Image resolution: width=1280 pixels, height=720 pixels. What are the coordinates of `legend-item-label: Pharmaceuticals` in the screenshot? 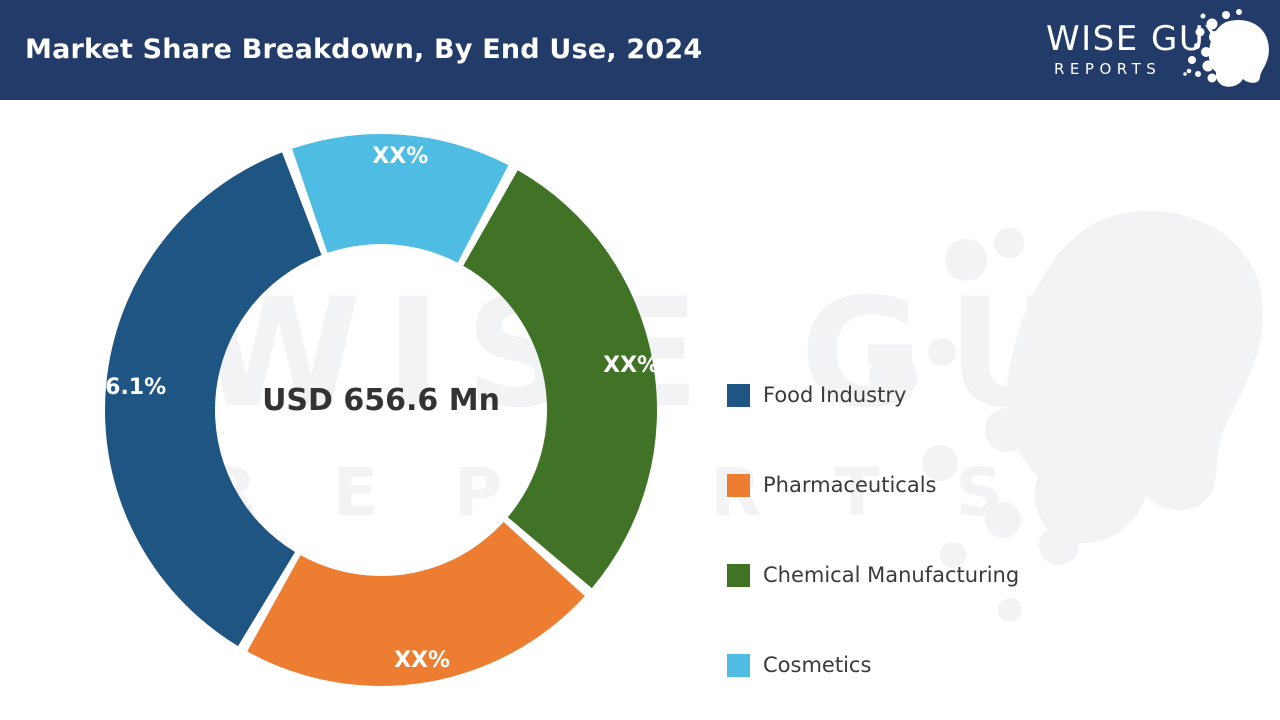 It's located at (850, 484).